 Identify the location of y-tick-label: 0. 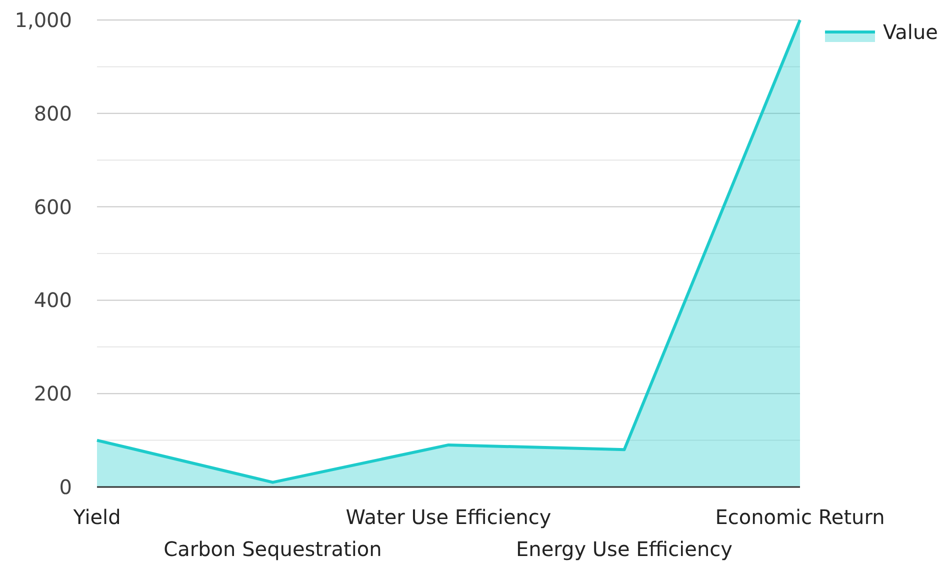
(65, 487).